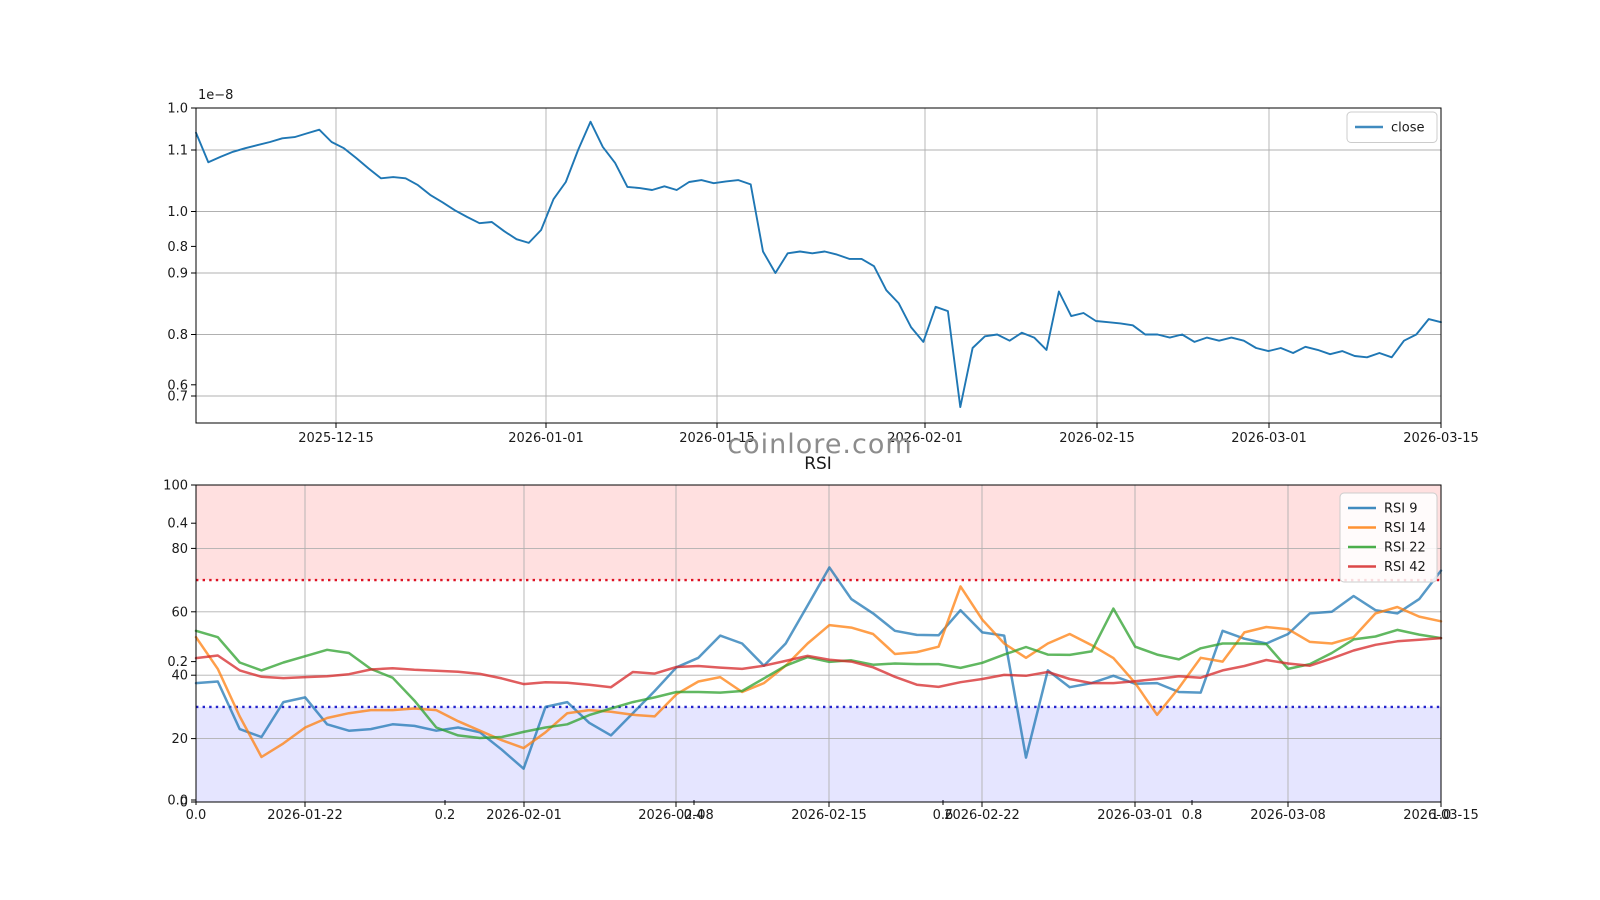 The width and height of the screenshot is (1600, 900). I want to click on overlay-x-tick-label: 0.4, so click(694, 815).